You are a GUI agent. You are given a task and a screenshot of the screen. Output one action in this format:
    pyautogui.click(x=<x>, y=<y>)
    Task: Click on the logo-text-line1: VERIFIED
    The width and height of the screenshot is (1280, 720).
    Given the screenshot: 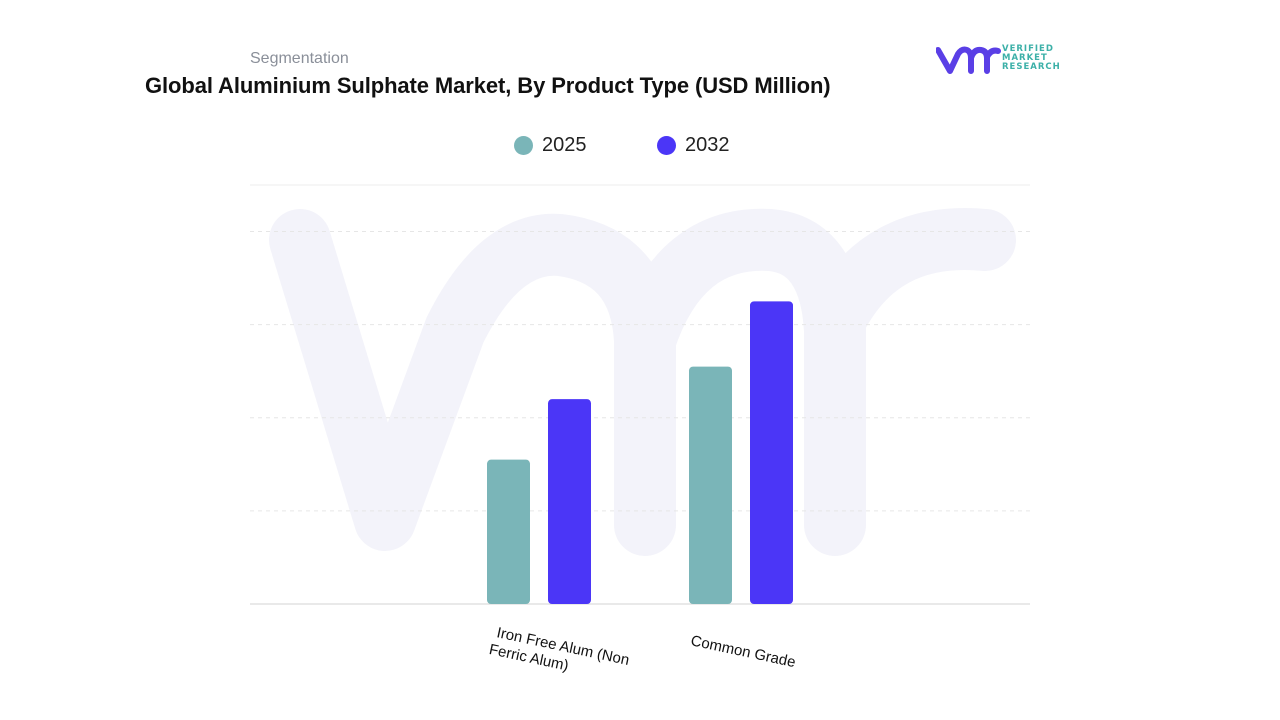 What is the action you would take?
    pyautogui.click(x=1028, y=49)
    